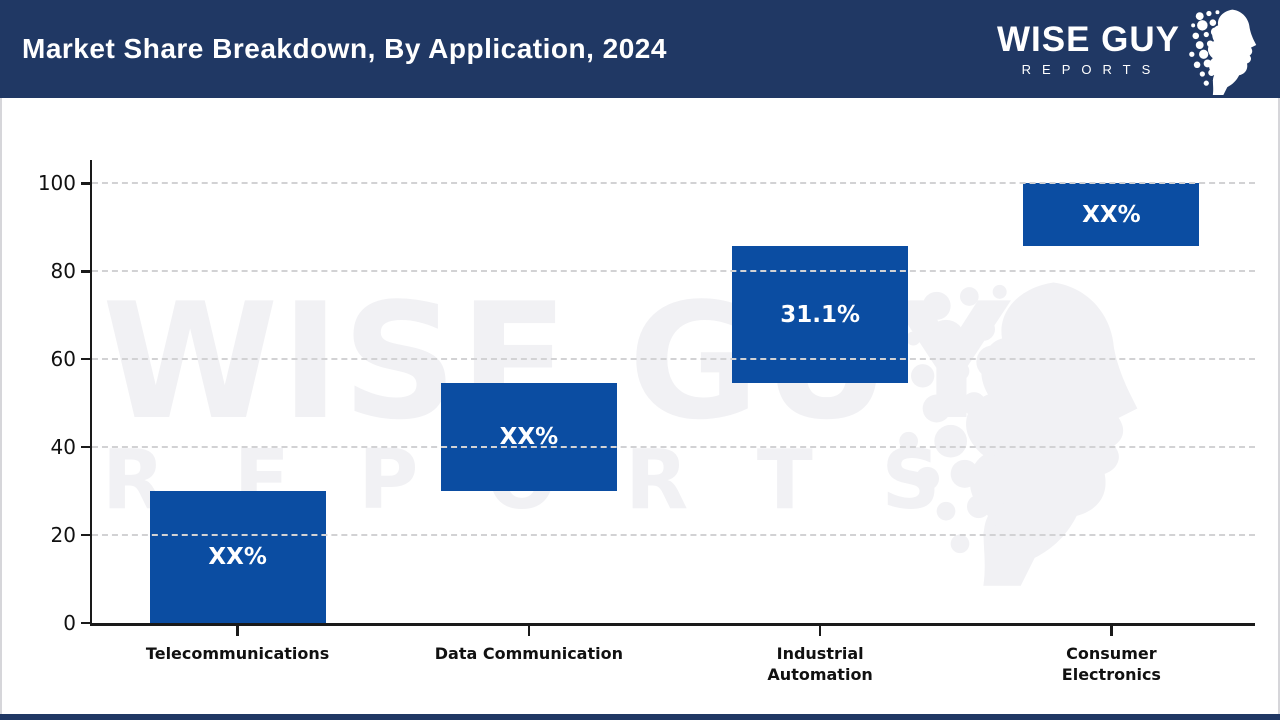 This screenshot has height=720, width=1280. I want to click on x-category-label-line: Electronics, so click(1111, 674).